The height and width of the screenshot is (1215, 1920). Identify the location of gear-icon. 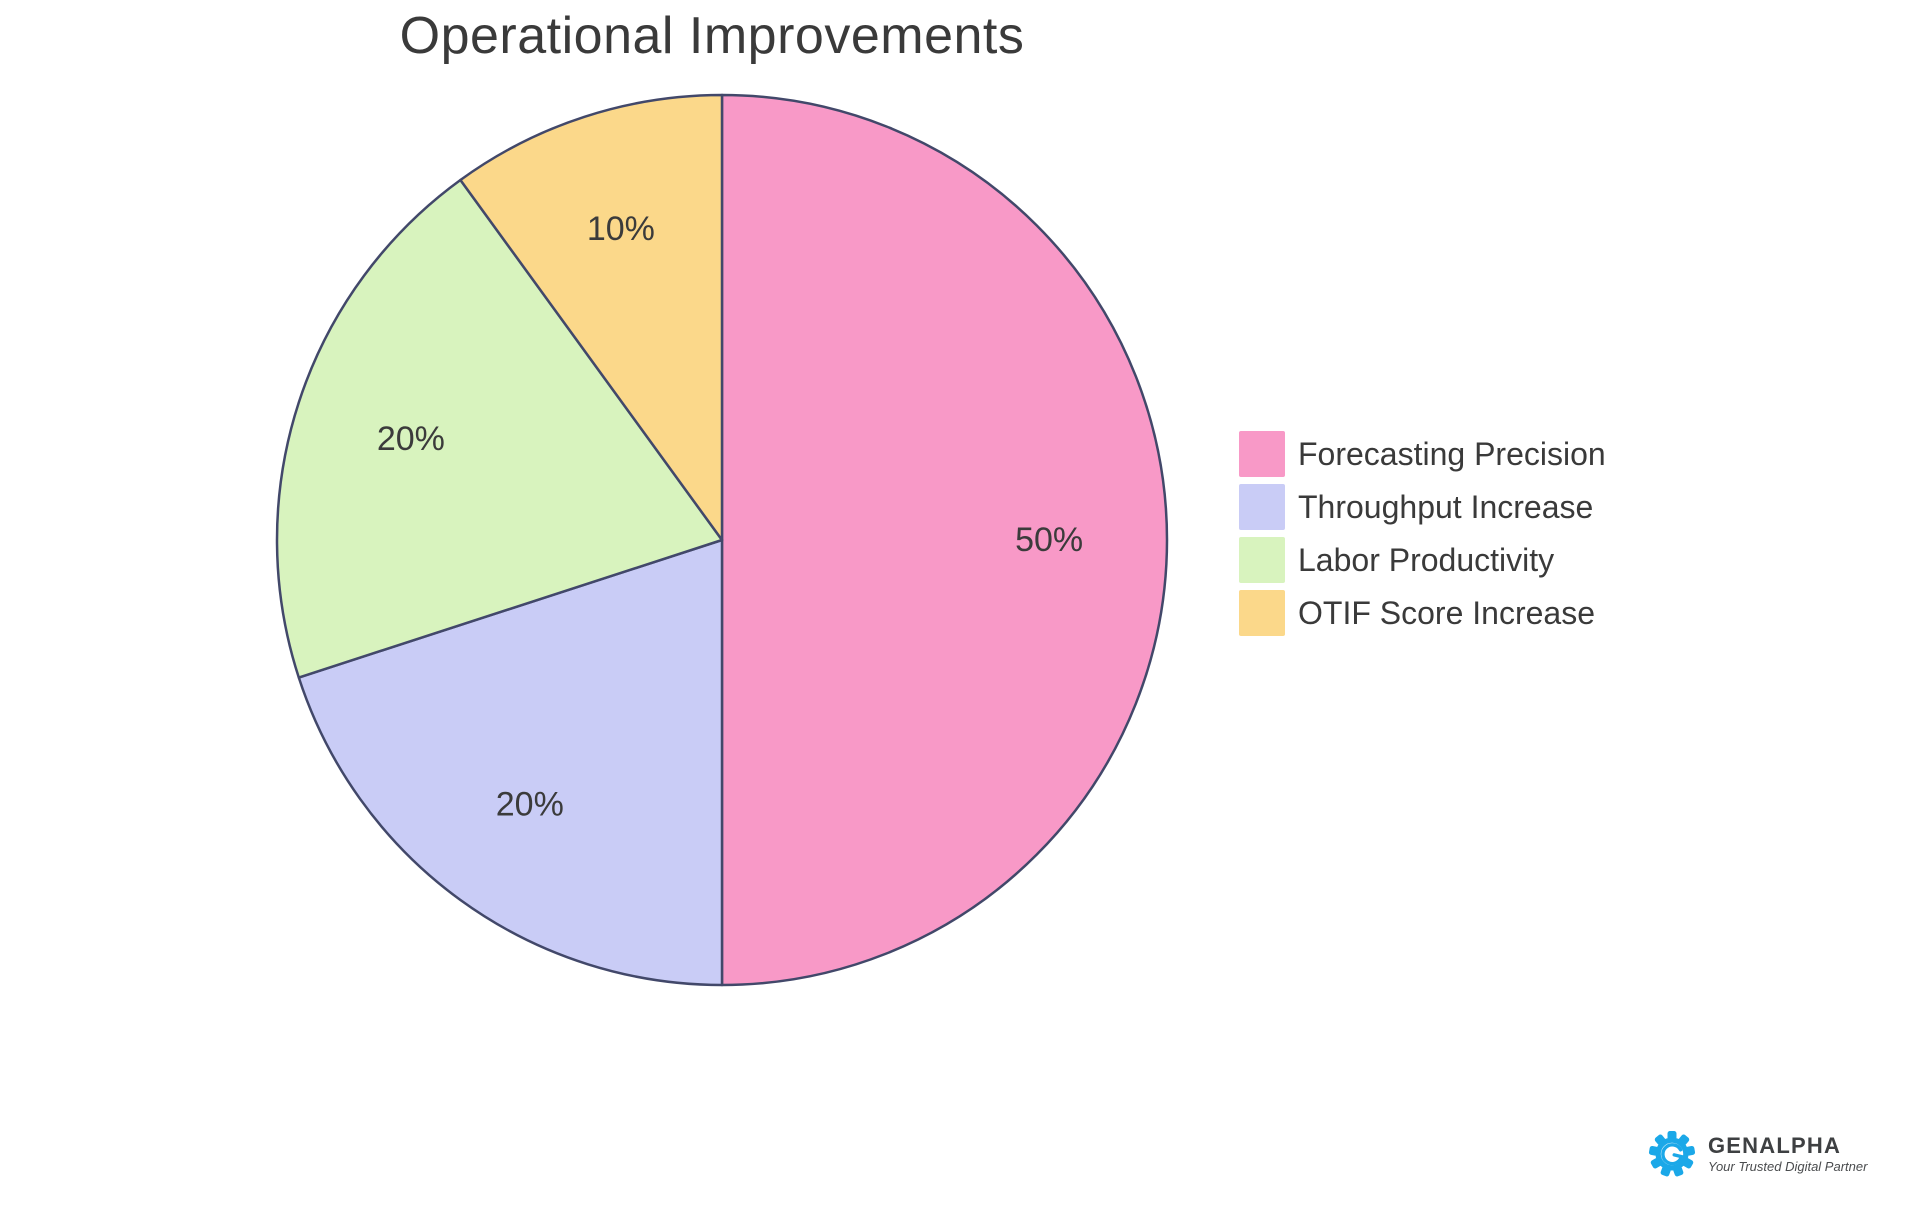
(1672, 1154).